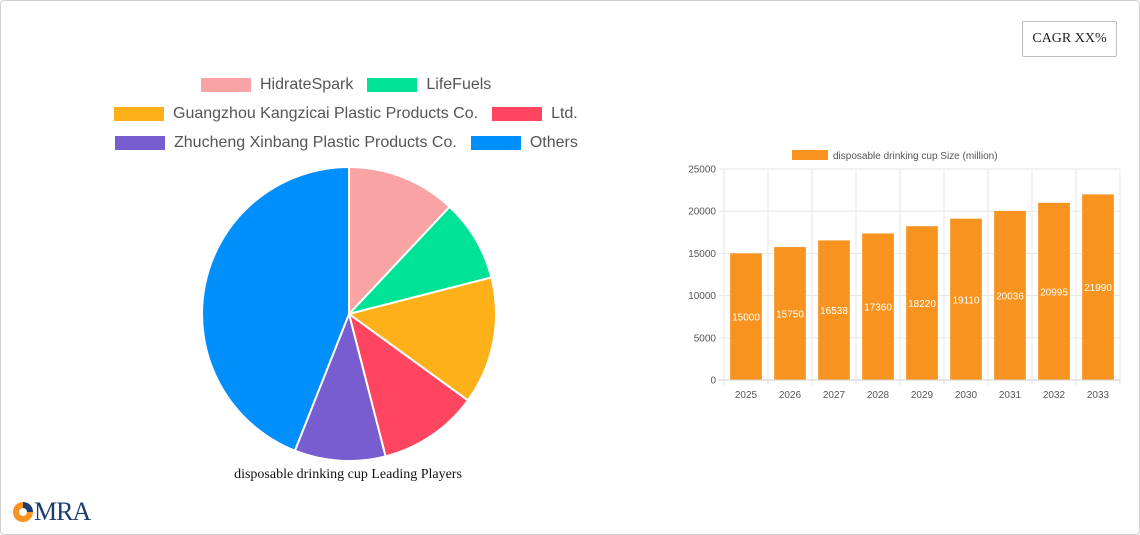 This screenshot has height=535, width=1140. Describe the element at coordinates (705, 338) in the screenshot. I see `y-tick-label: 5000` at that location.